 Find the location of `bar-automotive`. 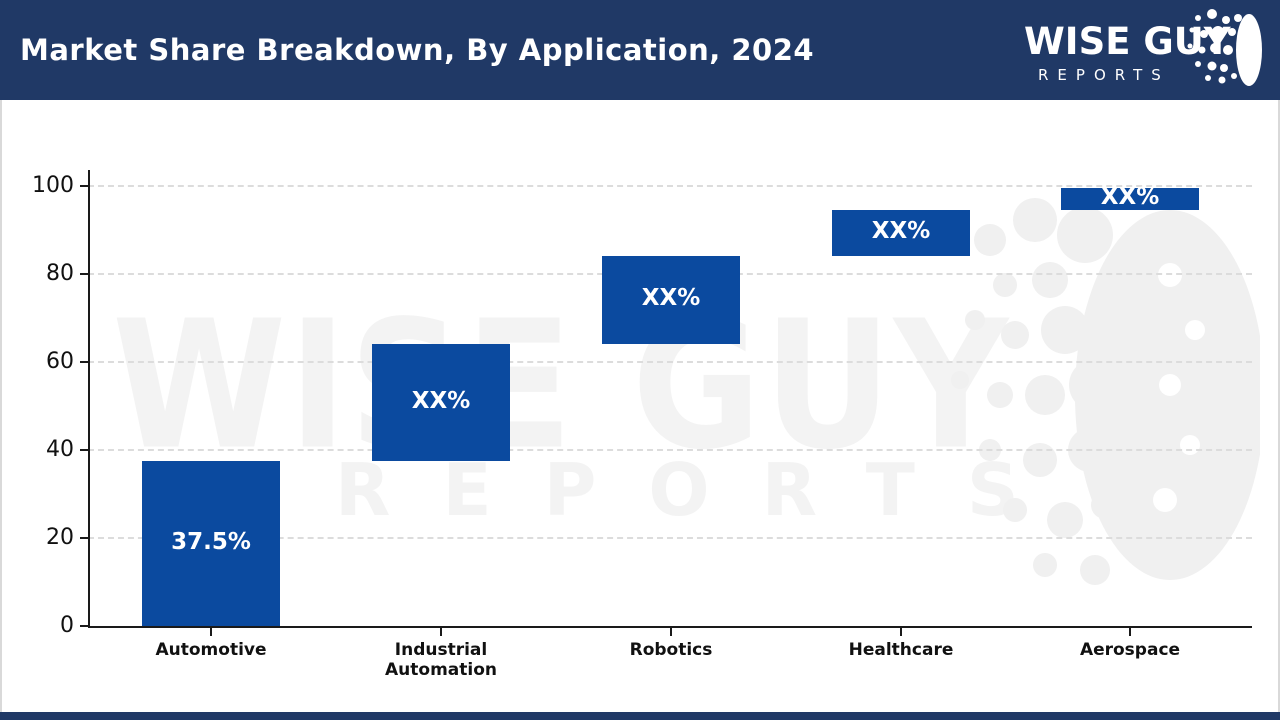

bar-automotive is located at coordinates (211, 543).